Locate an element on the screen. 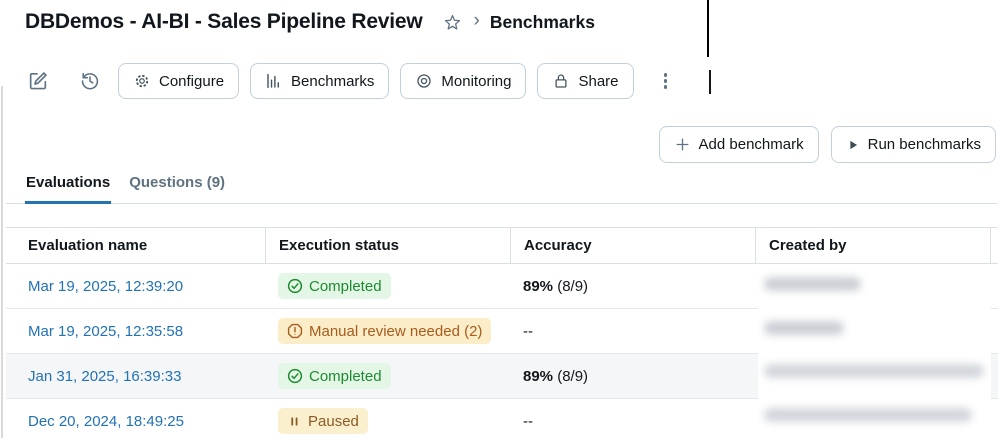 The height and width of the screenshot is (438, 998). evaluation-link: Mar 19, 2025, 12:39:20 is located at coordinates (106, 286).